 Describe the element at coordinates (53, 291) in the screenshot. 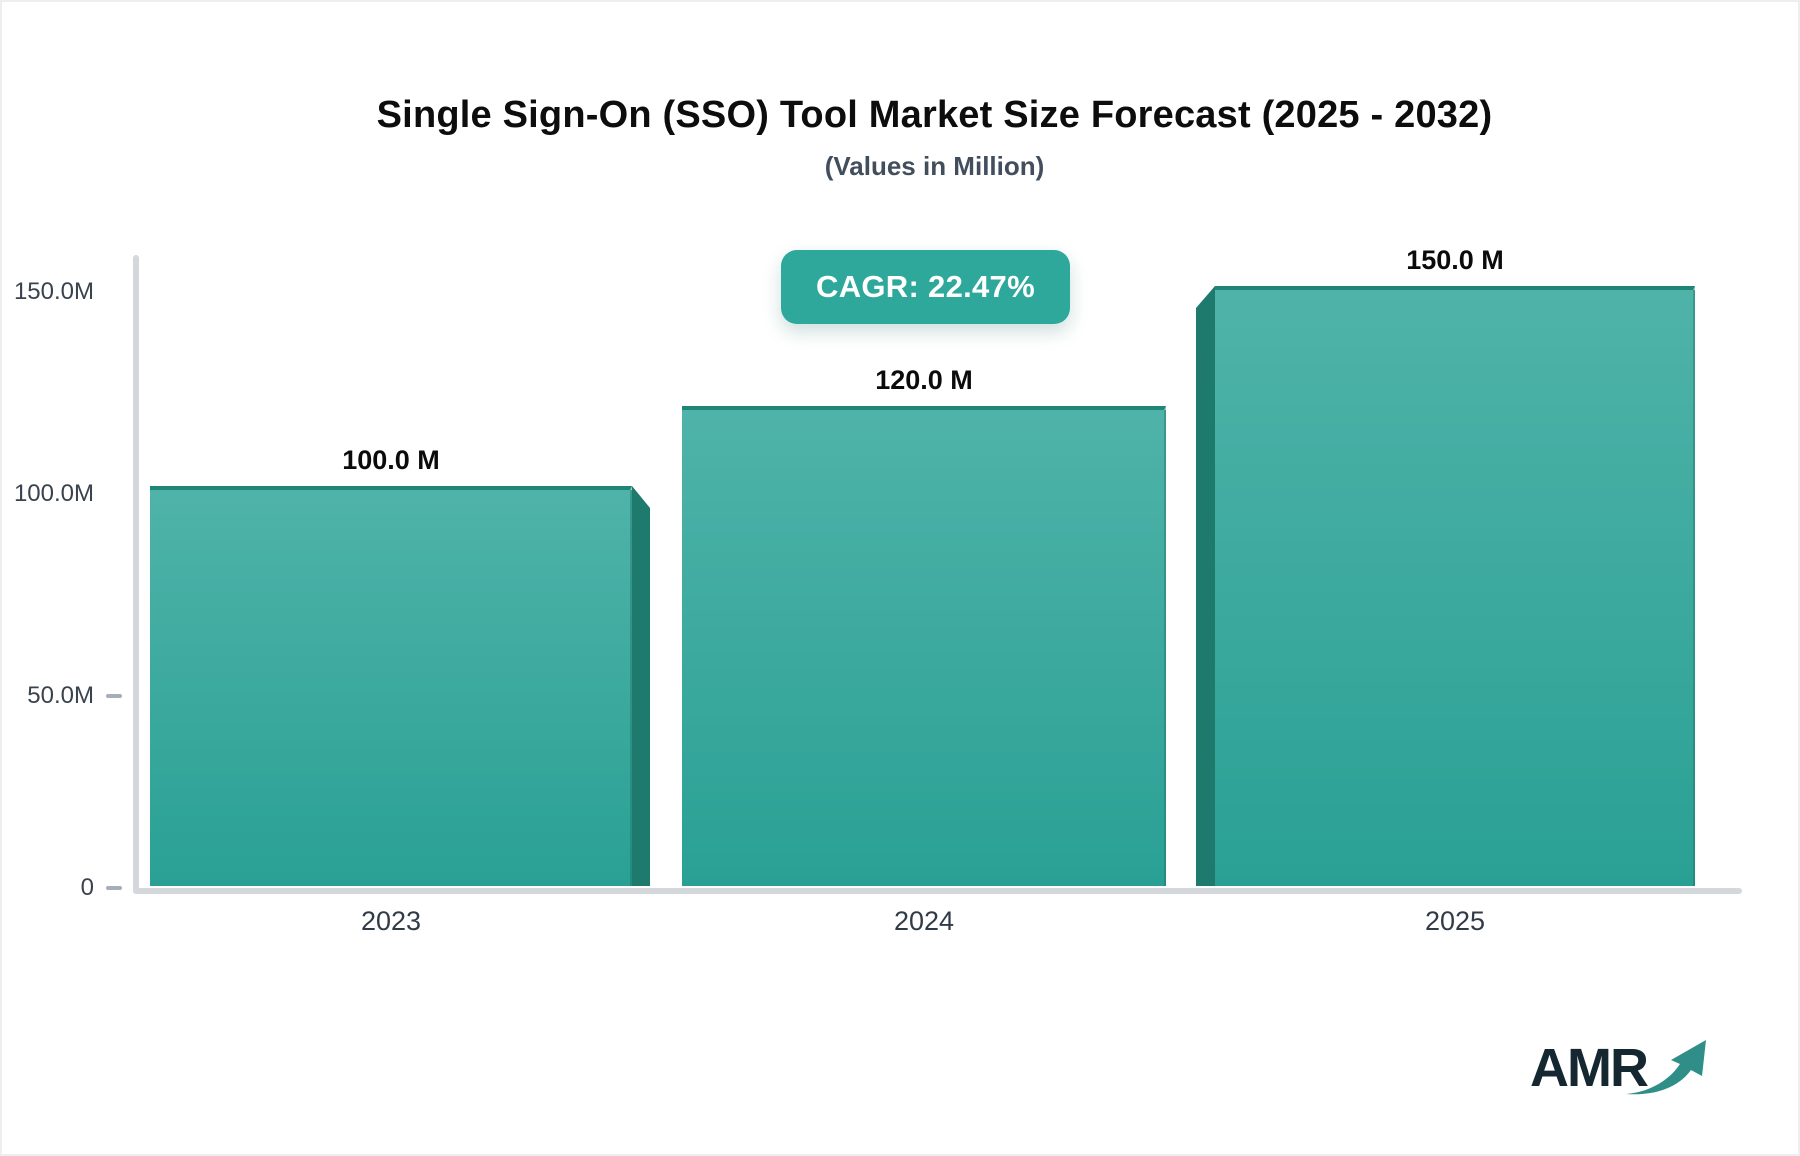

I see `y-tick-label-150: 150.0M` at that location.